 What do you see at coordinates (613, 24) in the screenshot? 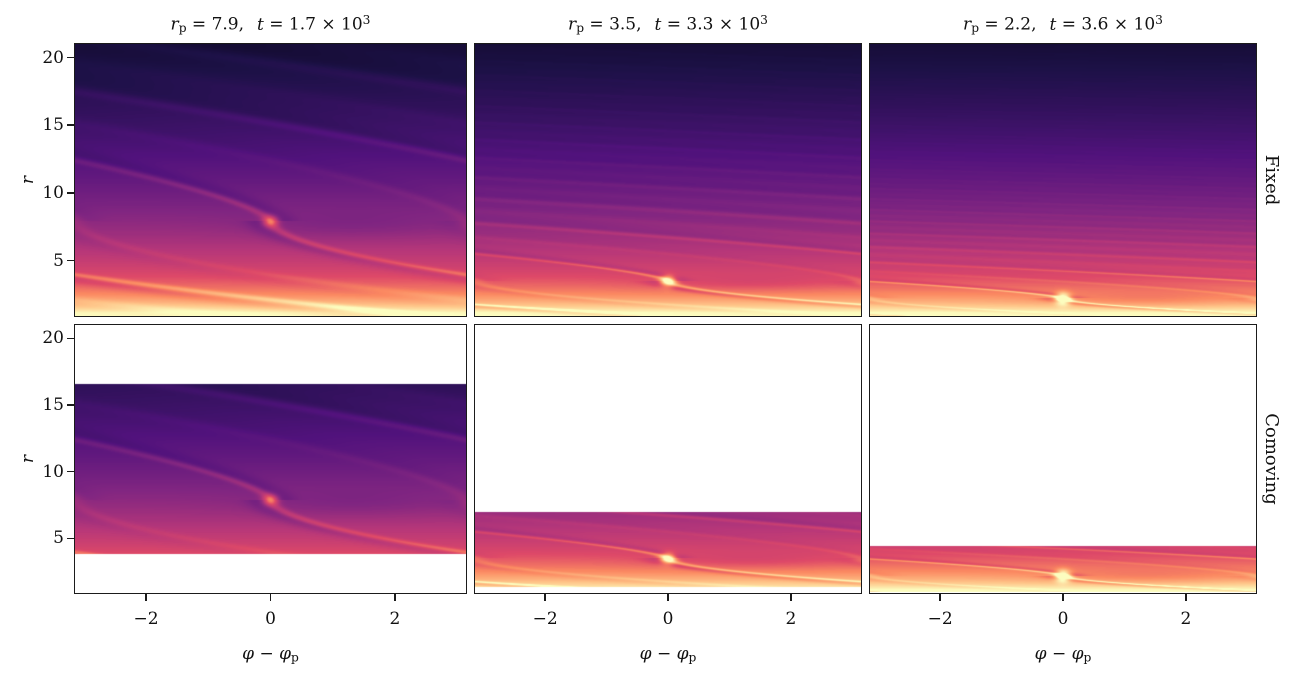
I see `text-segment: = 3.5,` at bounding box center [613, 24].